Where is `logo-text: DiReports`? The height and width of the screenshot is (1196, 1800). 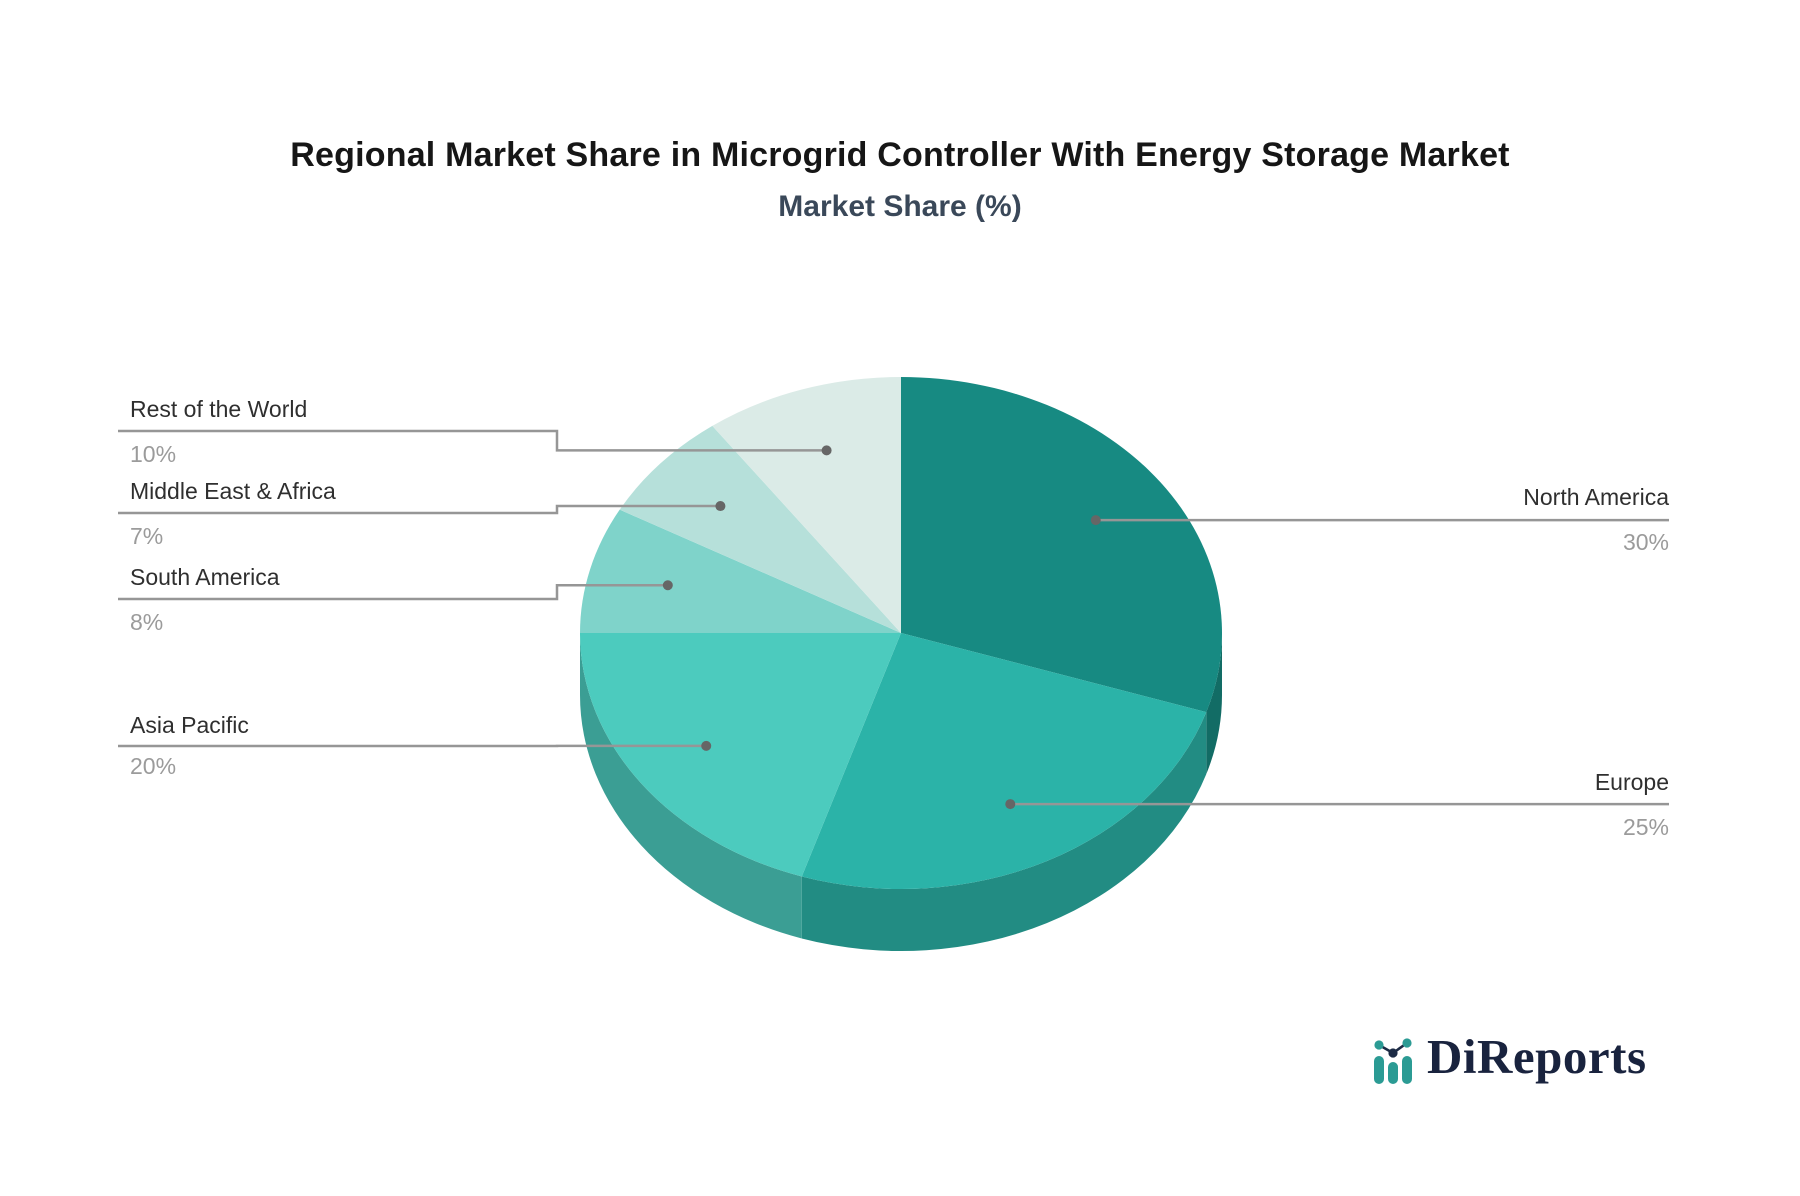
logo-text: DiReports is located at coordinates (1537, 1057).